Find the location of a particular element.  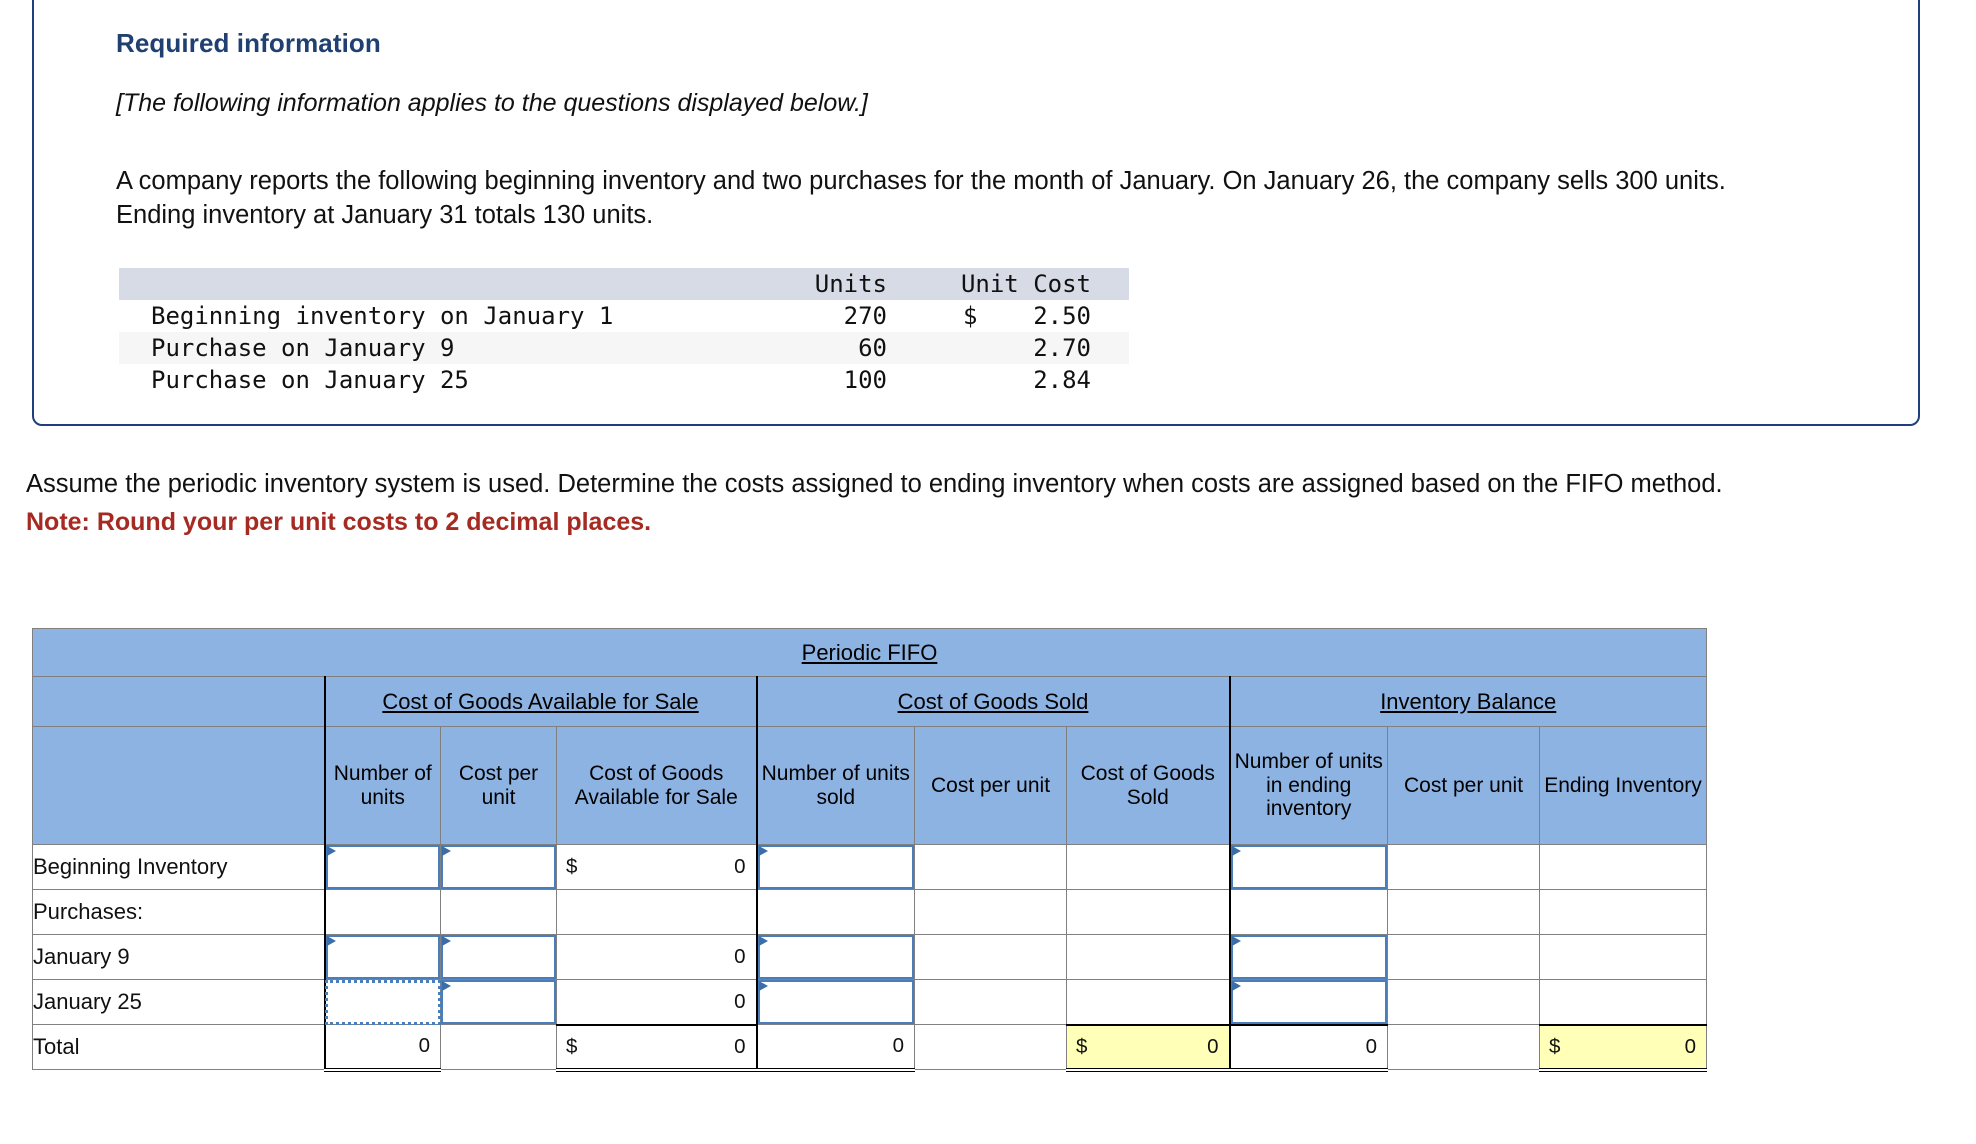

page-title: Required information is located at coordinates (248, 43).